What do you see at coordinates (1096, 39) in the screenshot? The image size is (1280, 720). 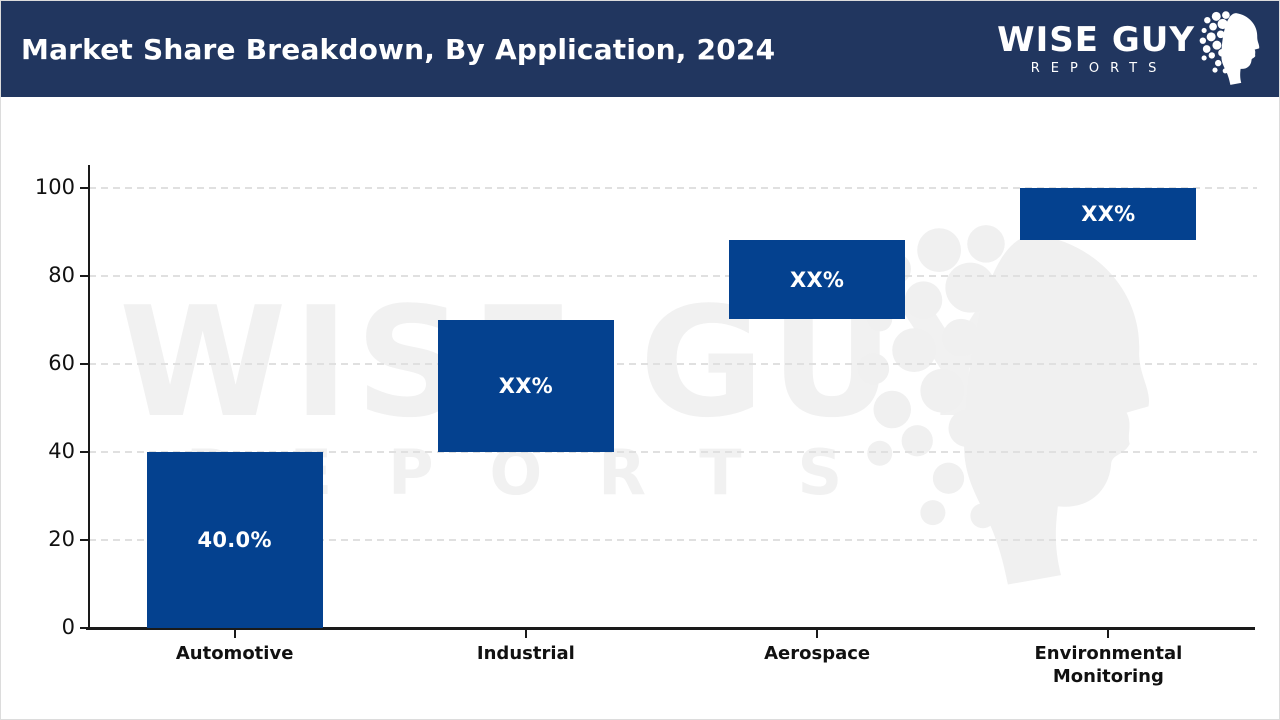 I see `logo-wordmark: WISE GUY` at bounding box center [1096, 39].